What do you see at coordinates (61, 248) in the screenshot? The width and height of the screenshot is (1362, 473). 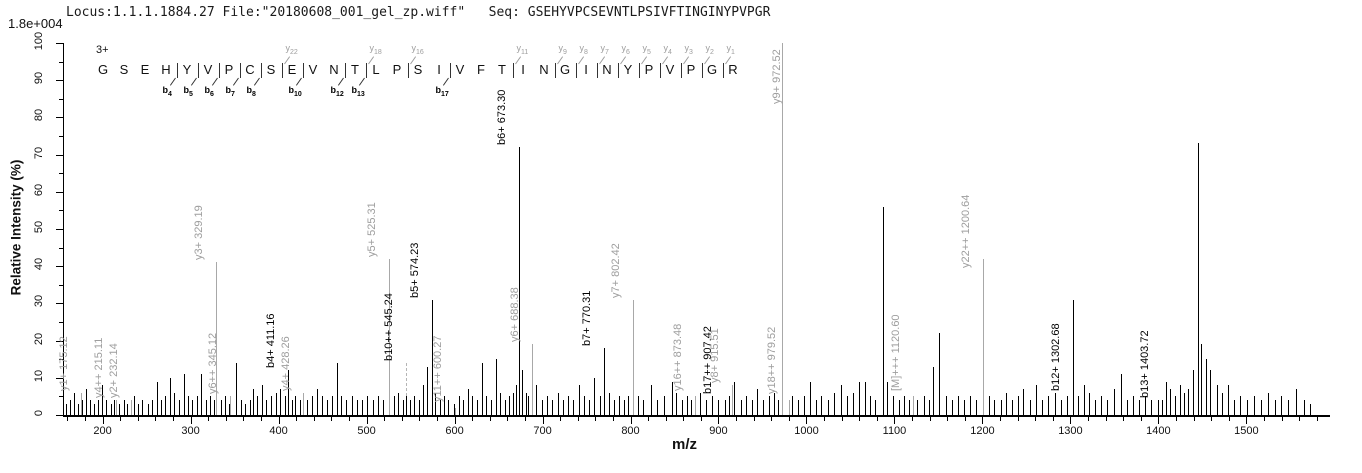 I see `y-minor-tick` at bounding box center [61, 248].